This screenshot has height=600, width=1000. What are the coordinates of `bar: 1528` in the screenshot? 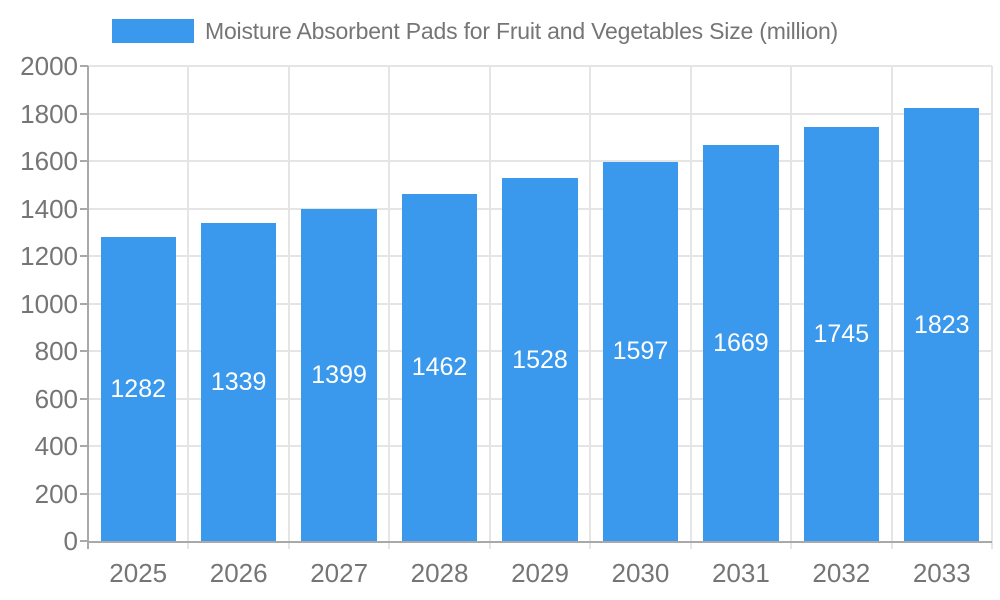 It's located at (540, 359).